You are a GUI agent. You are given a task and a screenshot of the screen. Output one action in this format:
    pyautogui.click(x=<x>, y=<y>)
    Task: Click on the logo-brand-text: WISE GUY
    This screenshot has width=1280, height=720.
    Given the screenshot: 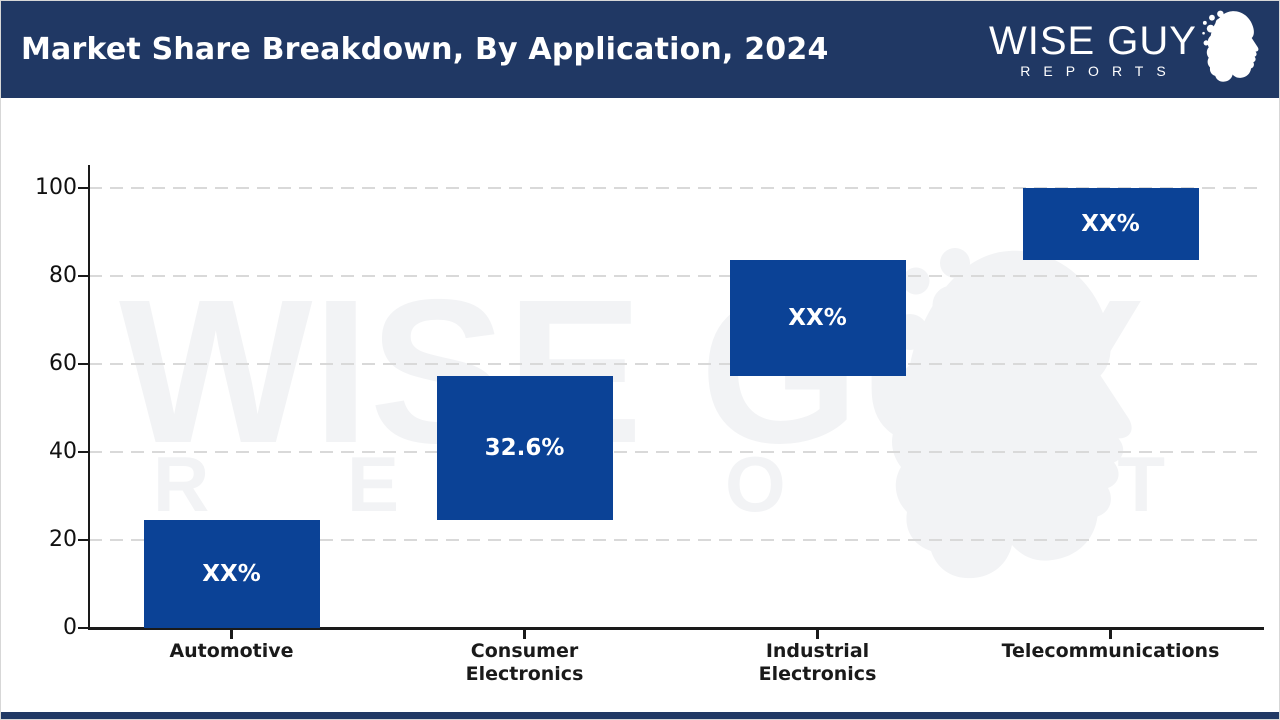 What is the action you would take?
    pyautogui.click(x=1092, y=41)
    